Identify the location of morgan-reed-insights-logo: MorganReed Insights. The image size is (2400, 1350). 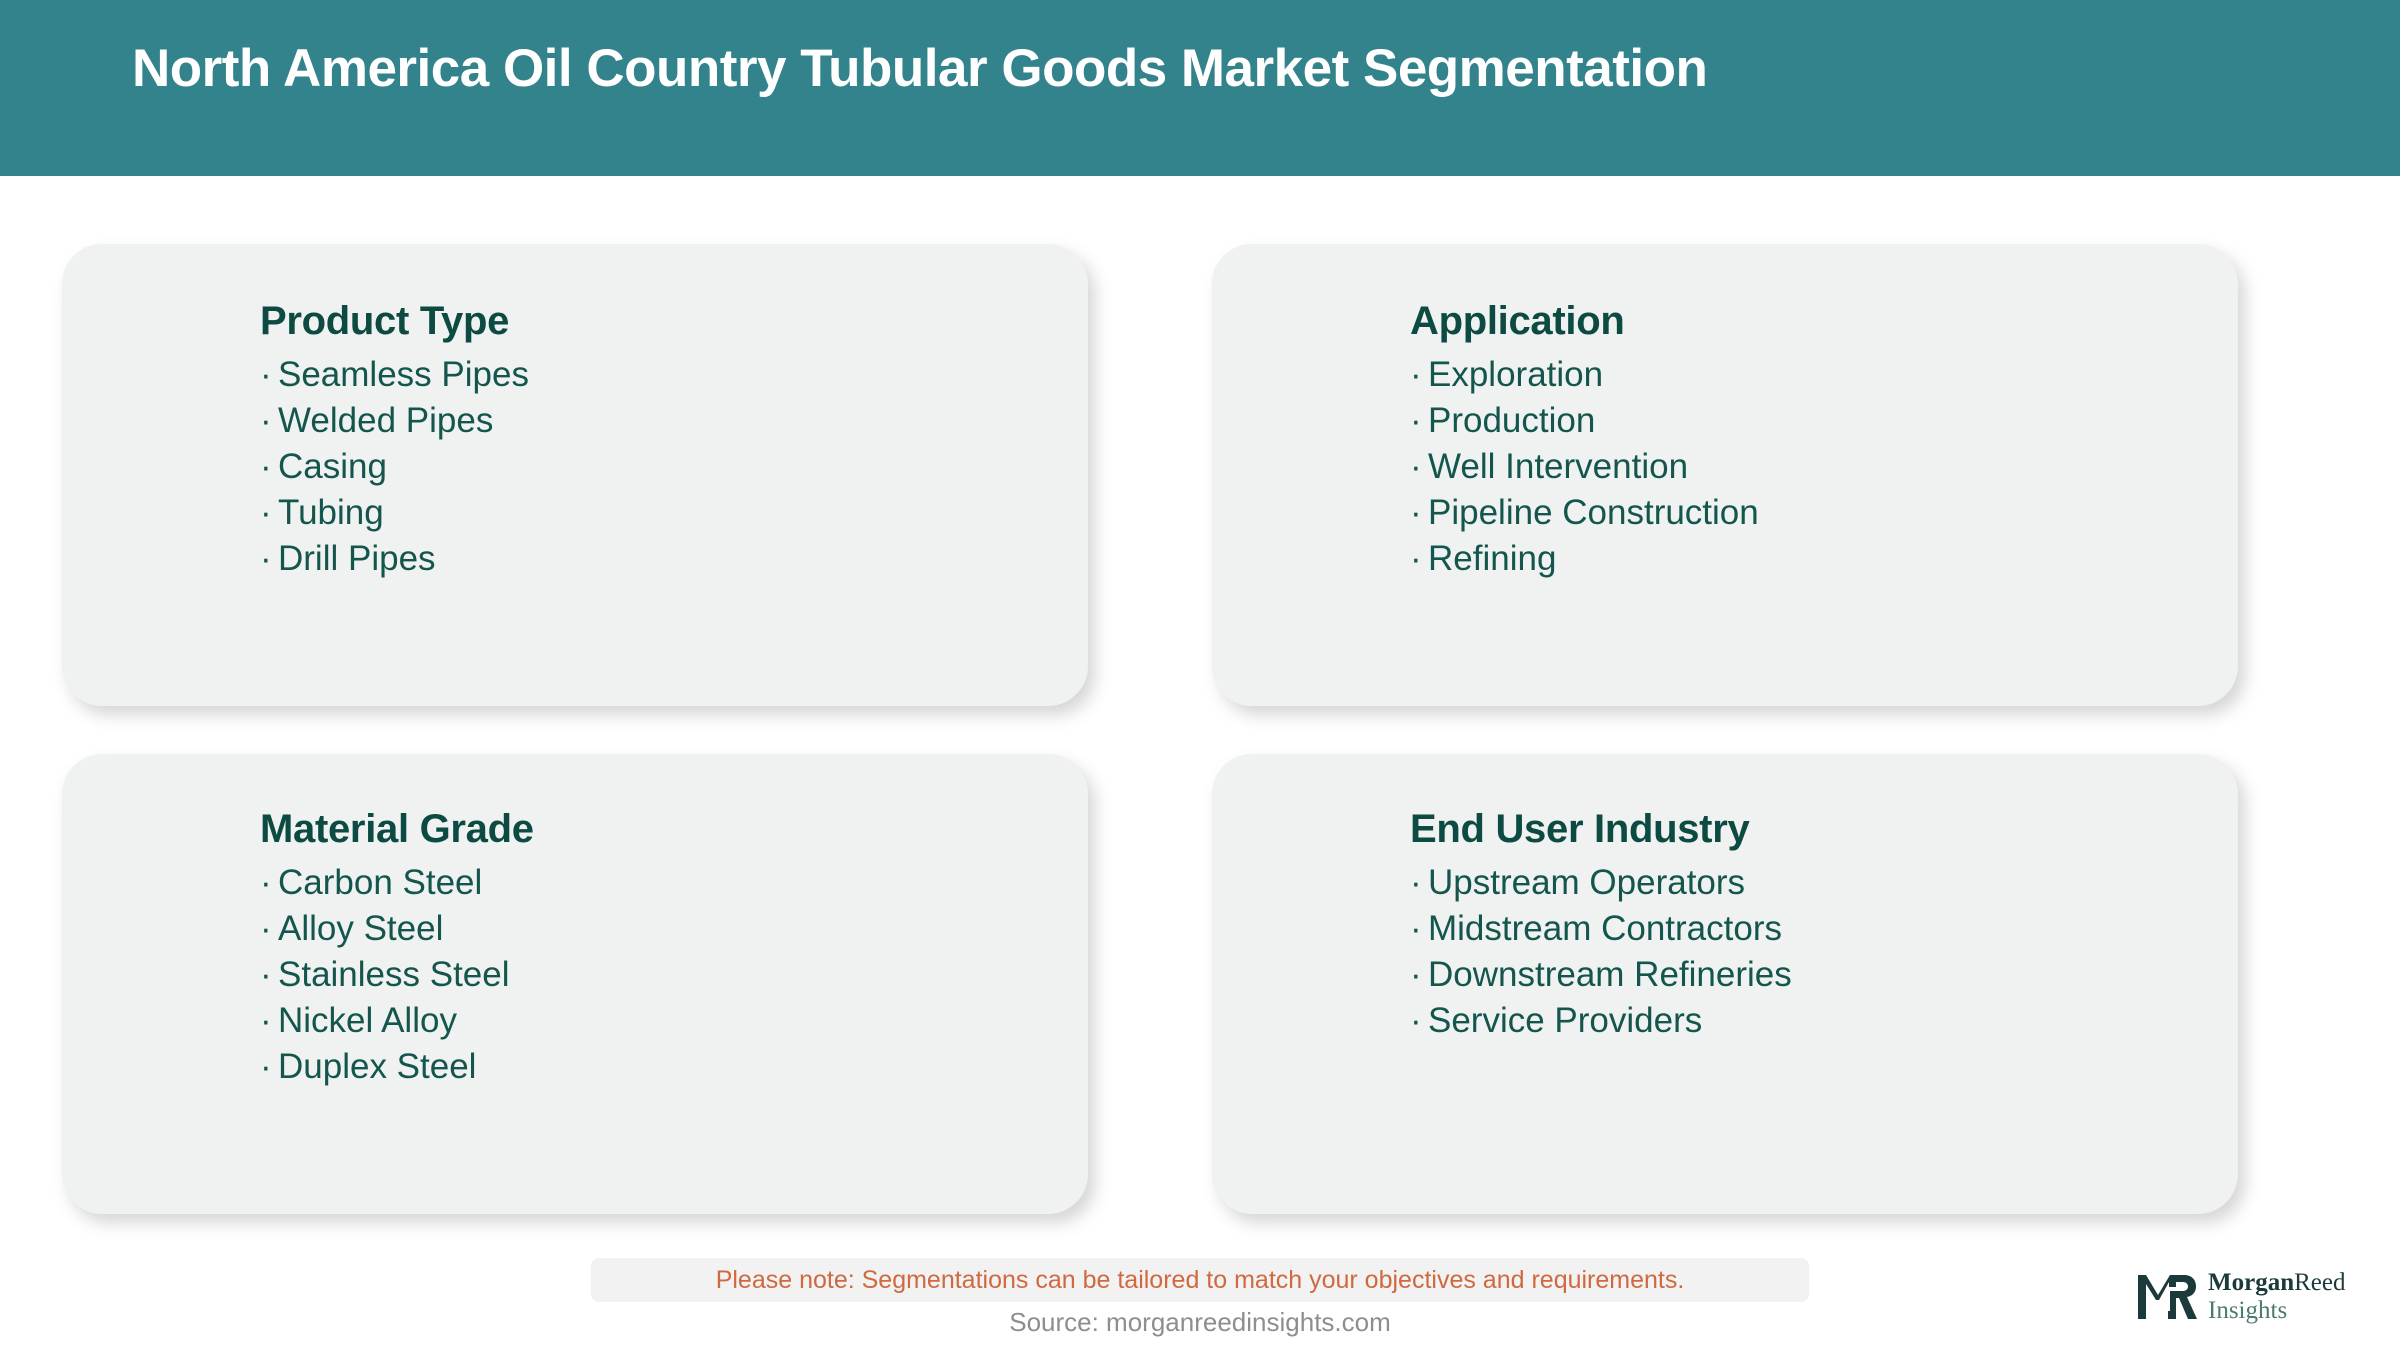
(2251, 1300).